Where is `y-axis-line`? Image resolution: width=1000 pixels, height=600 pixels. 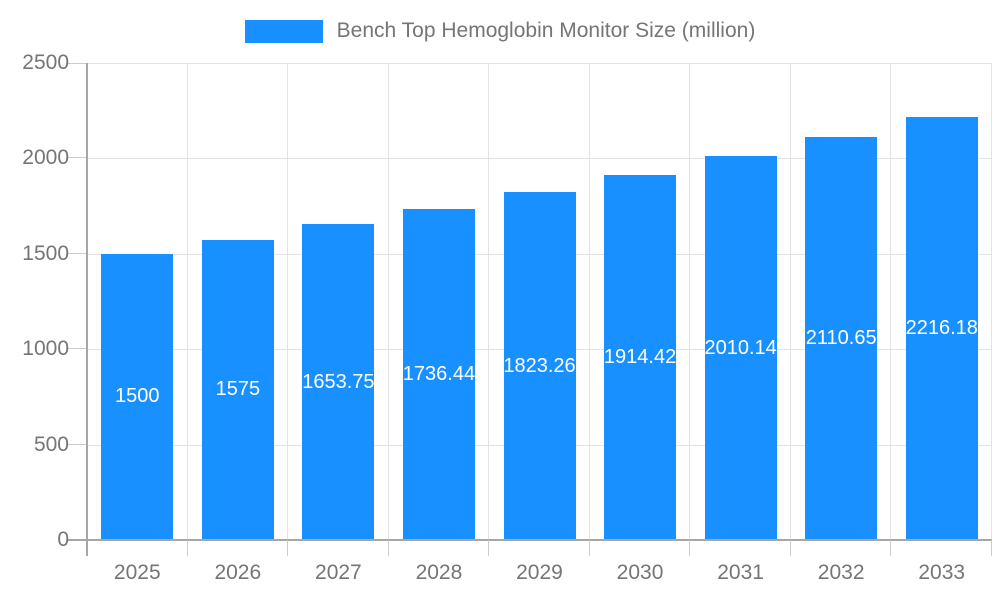 y-axis-line is located at coordinates (87, 309).